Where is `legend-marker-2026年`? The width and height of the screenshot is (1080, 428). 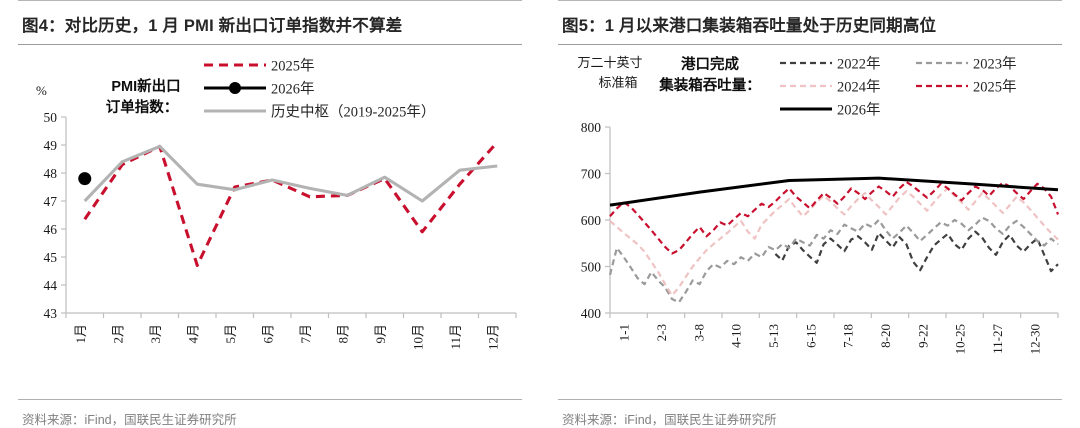
legend-marker-2026年 is located at coordinates (235, 88).